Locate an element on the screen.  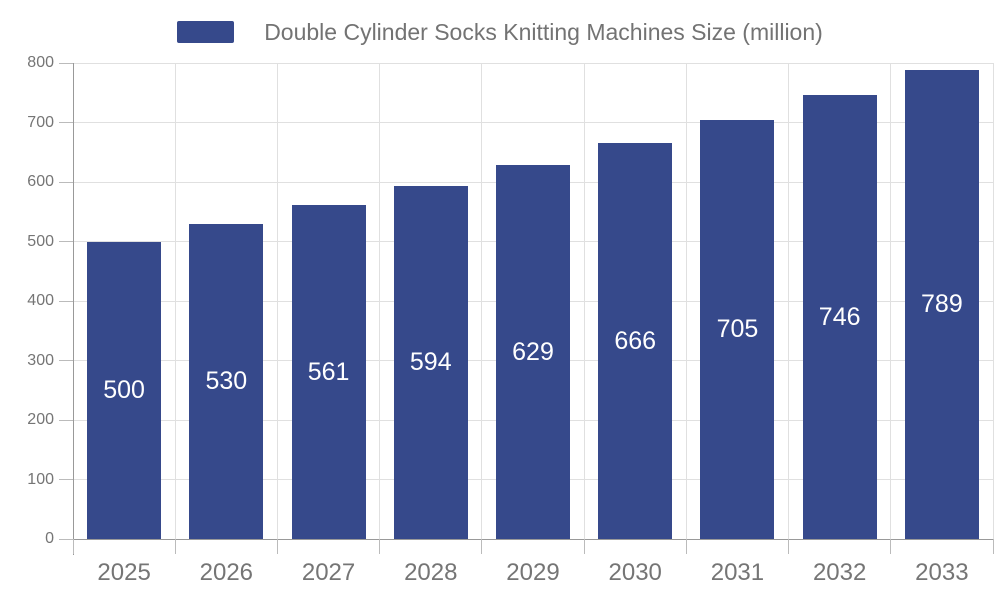
bar-value-label: 746 is located at coordinates (839, 317).